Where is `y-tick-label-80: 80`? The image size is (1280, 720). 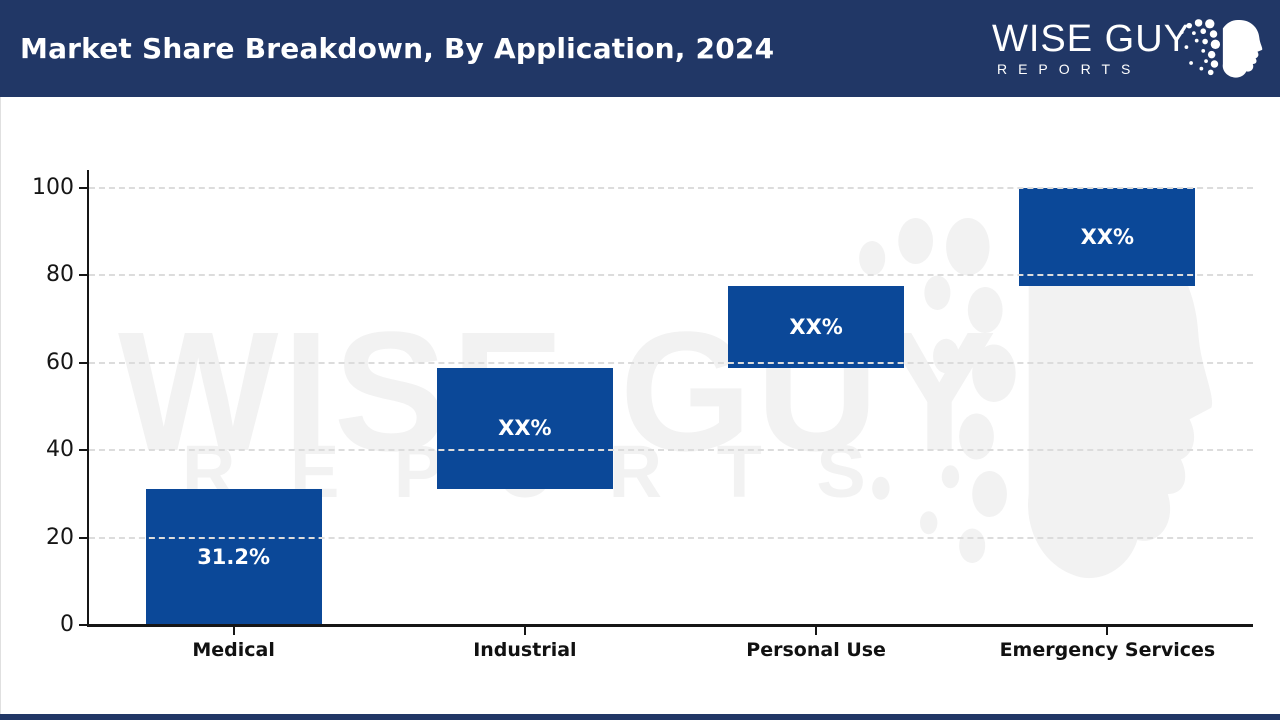
y-tick-label-80: 80 is located at coordinates (60, 274).